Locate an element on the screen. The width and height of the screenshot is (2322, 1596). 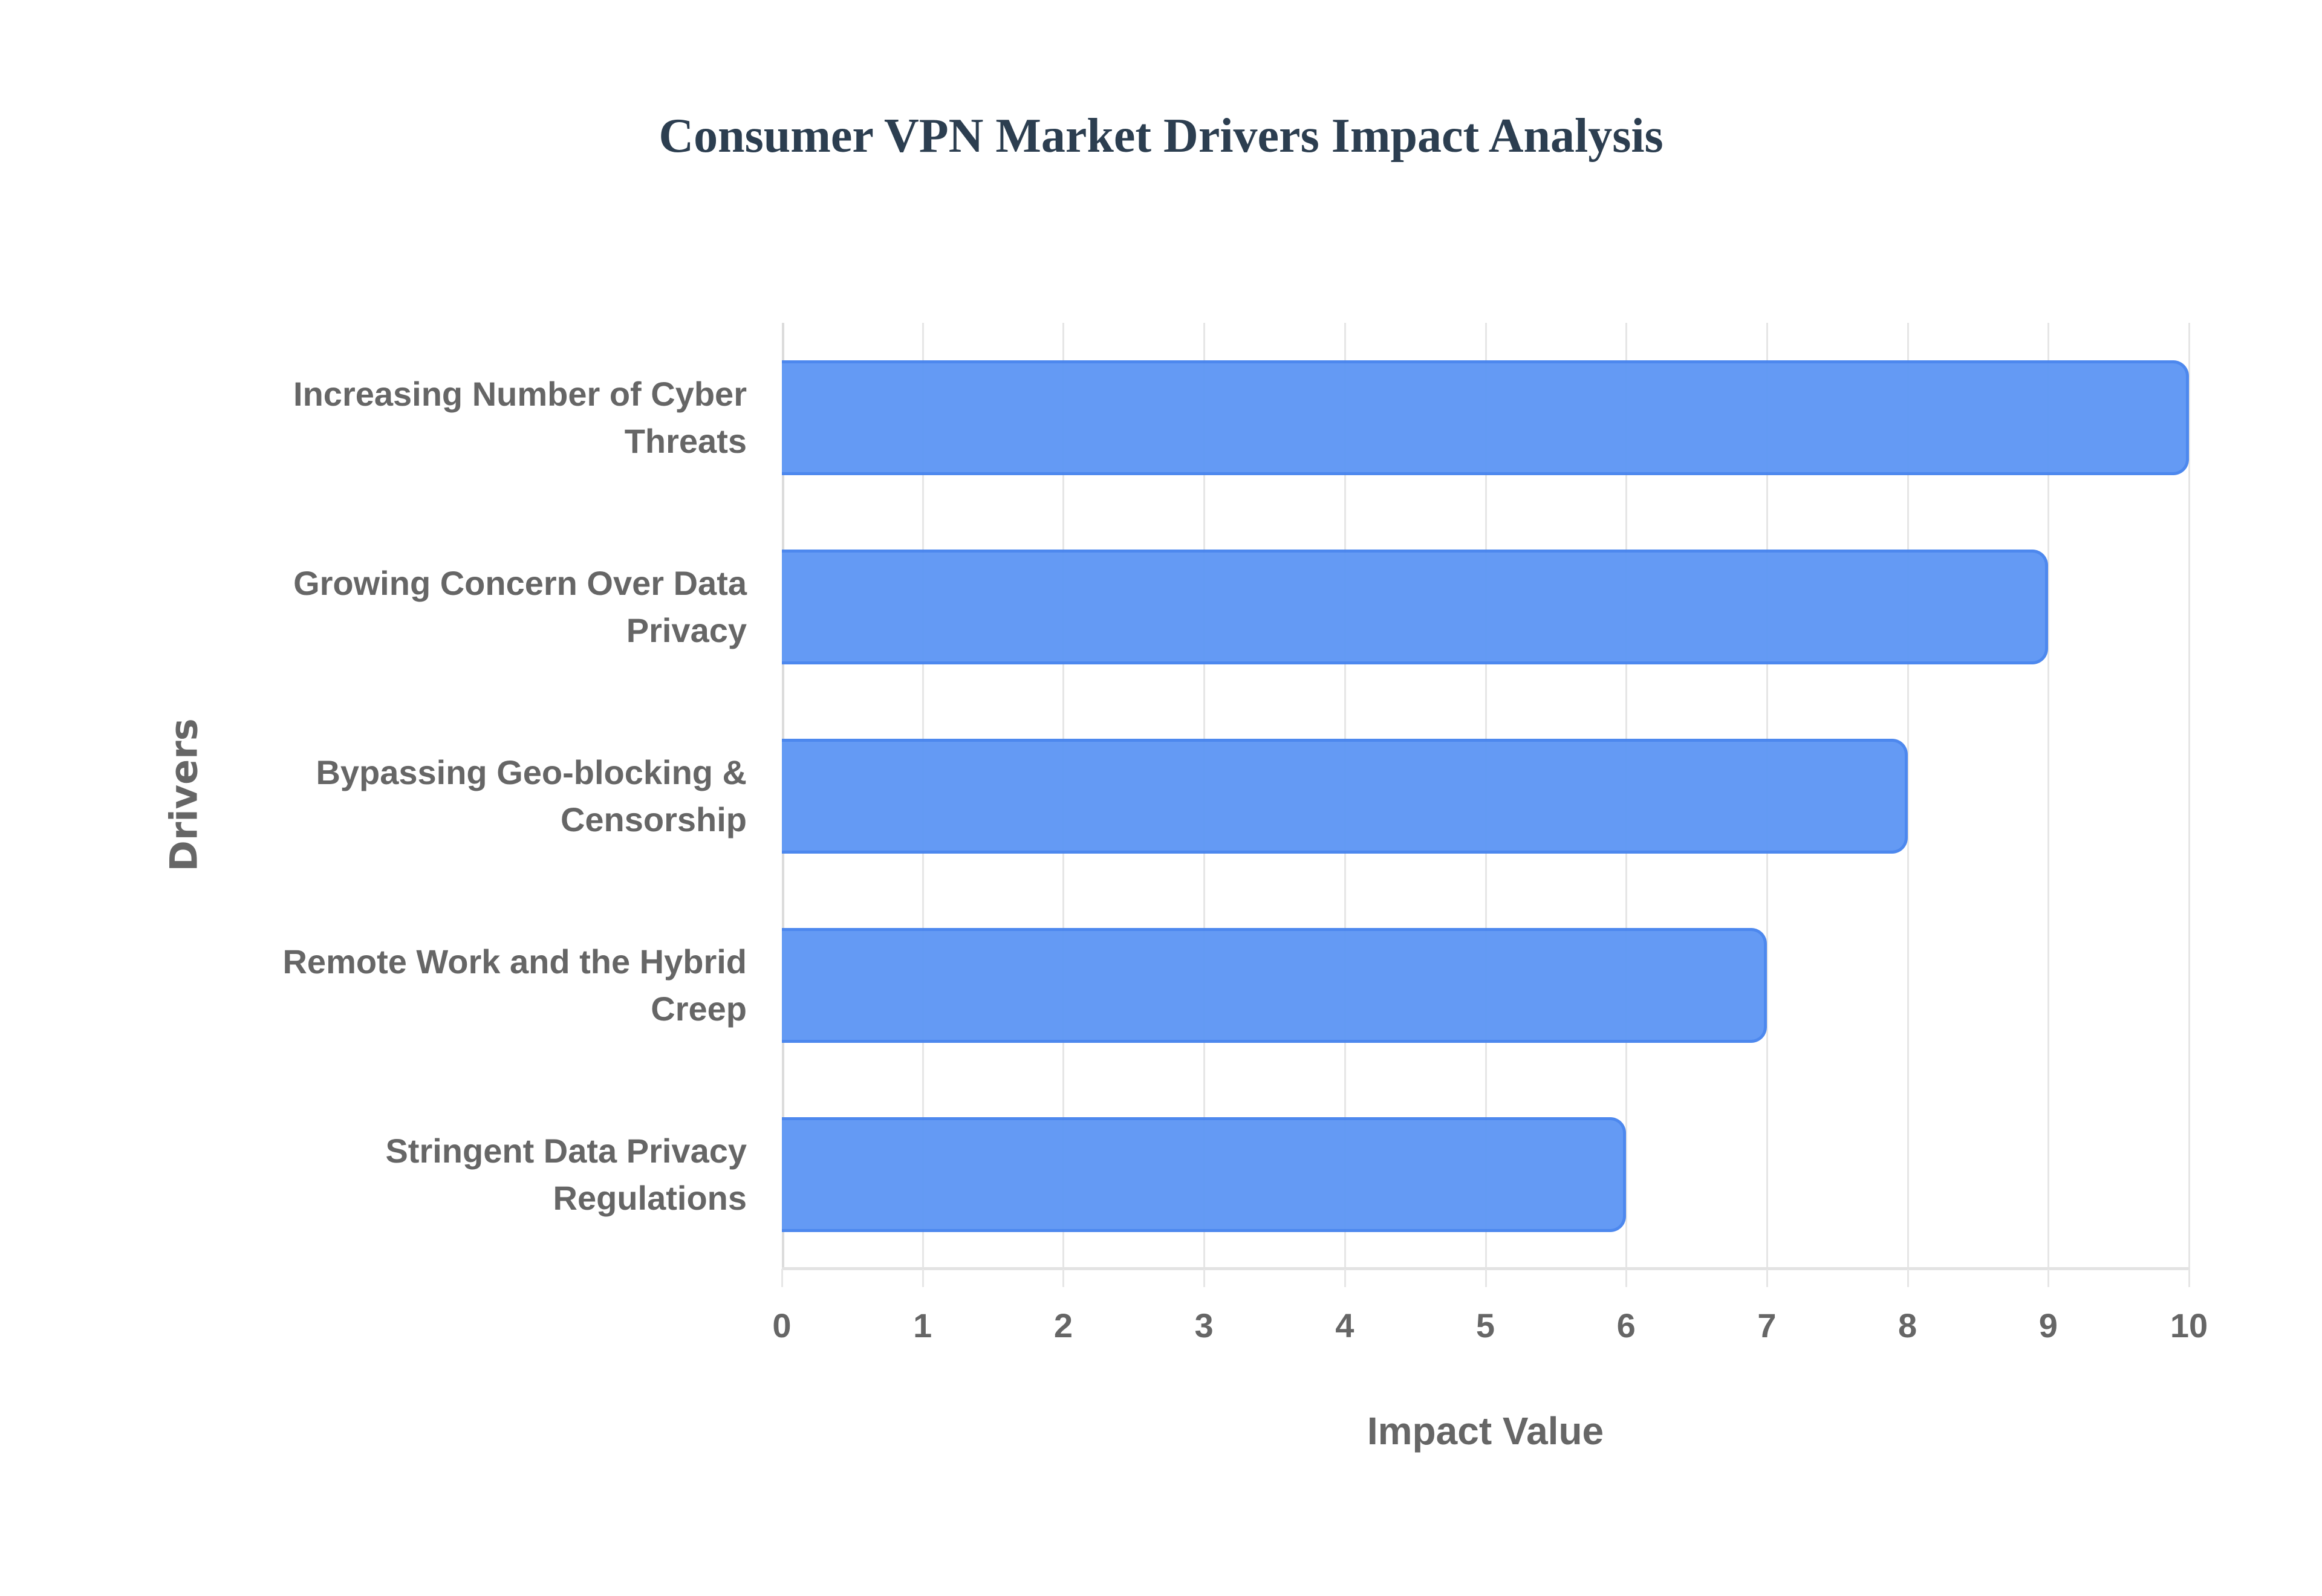
x-tick-label: 9 is located at coordinates (2048, 1325).